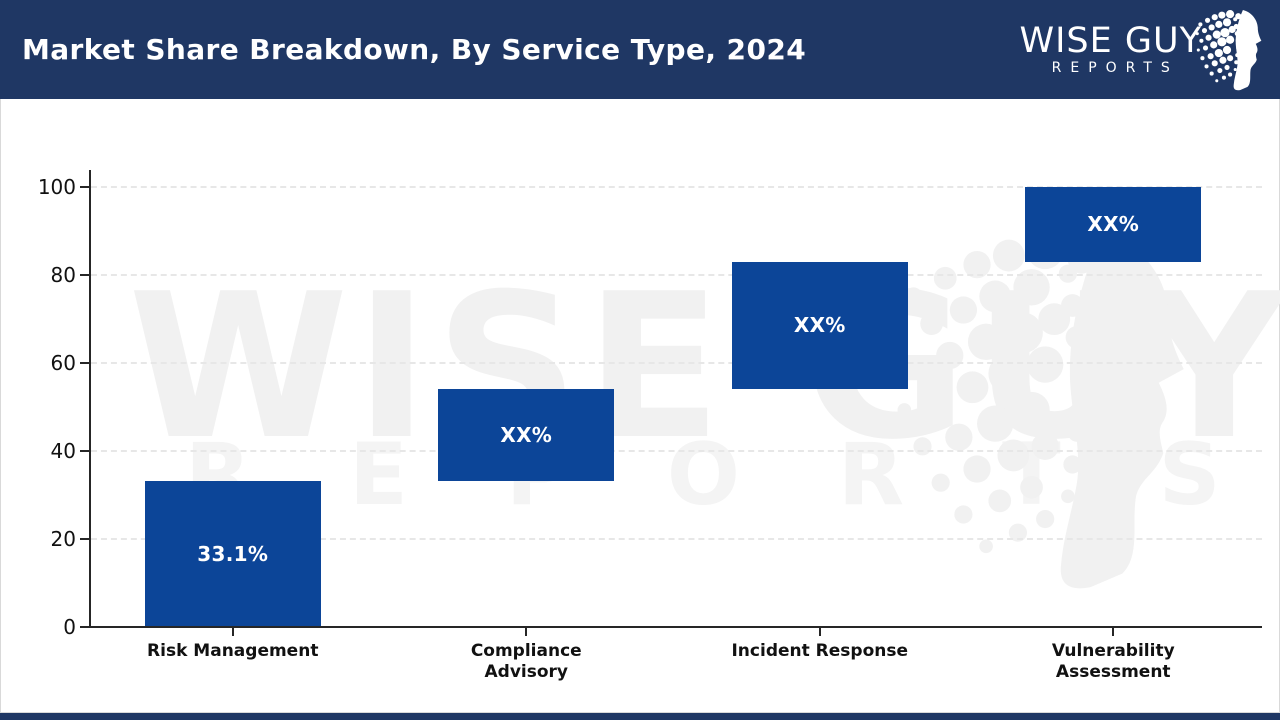 This screenshot has height=720, width=1280. What do you see at coordinates (1115, 68) in the screenshot?
I see `logo-reports-text: REPORTS` at bounding box center [1115, 68].